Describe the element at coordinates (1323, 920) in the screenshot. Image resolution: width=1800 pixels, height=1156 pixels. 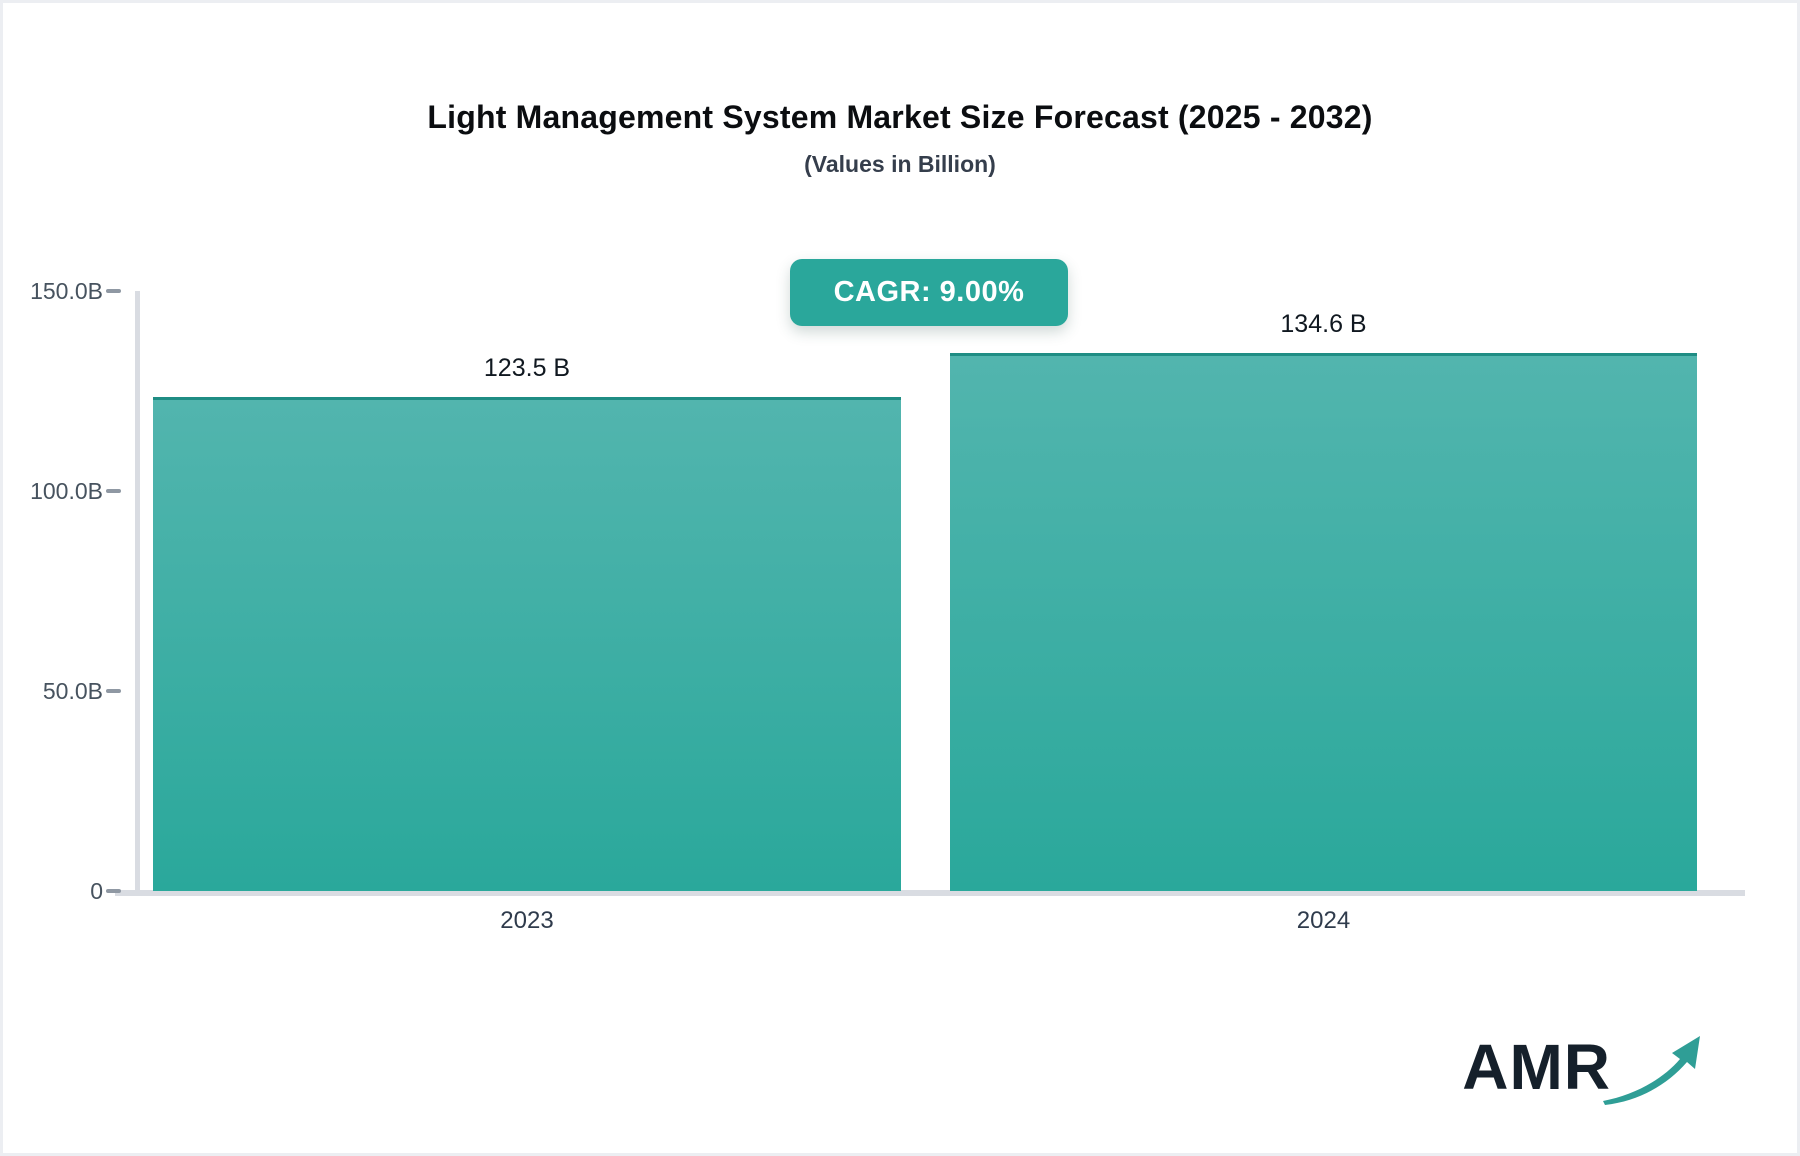
I see `x-axis-category-label: 2024` at that location.